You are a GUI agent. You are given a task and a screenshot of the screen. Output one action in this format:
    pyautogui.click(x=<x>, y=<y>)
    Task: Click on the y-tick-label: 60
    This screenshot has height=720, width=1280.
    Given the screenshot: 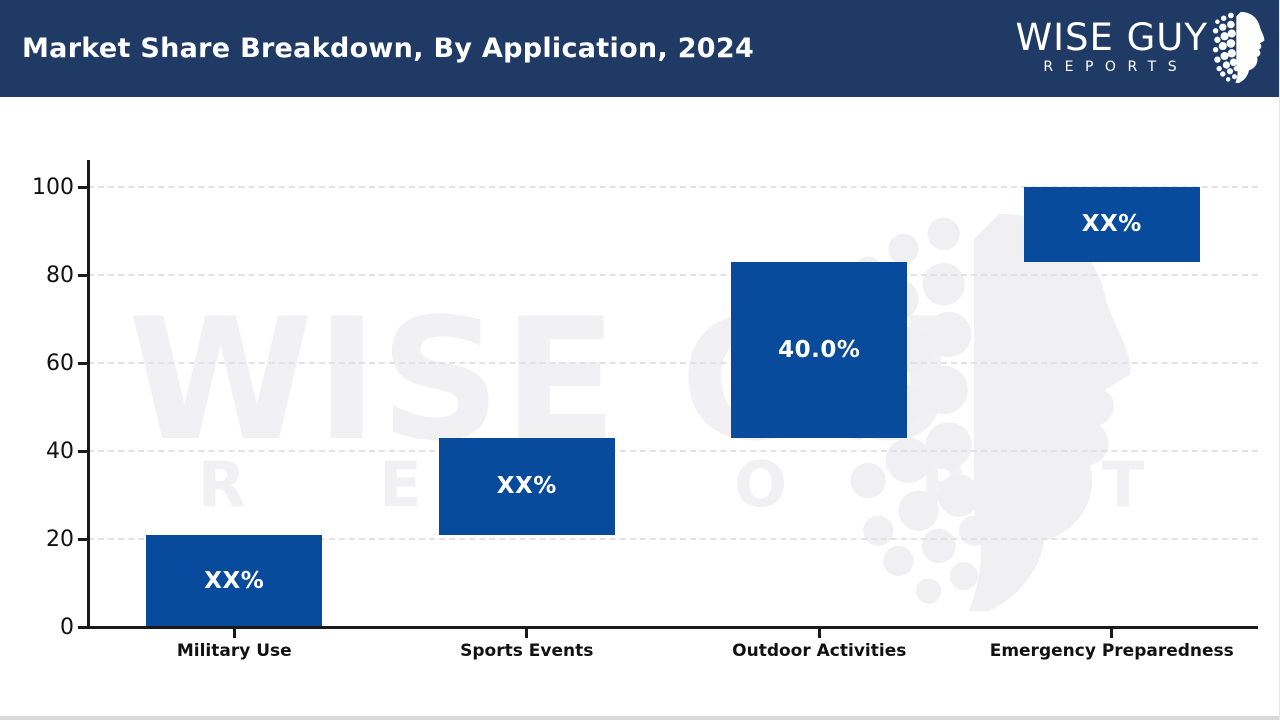 What is the action you would take?
    pyautogui.click(x=60, y=363)
    